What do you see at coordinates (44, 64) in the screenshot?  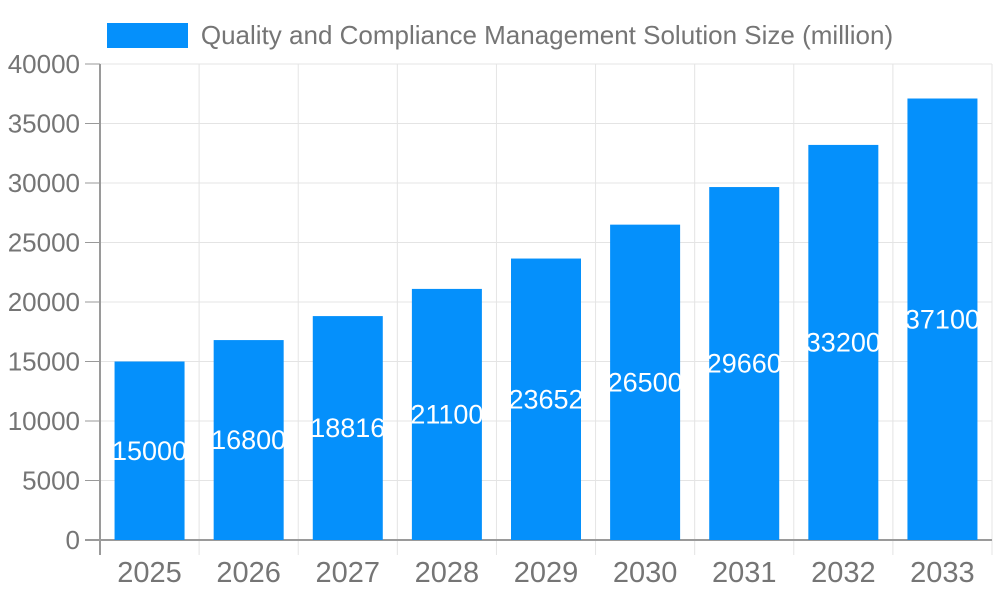 I see `y-axis-tick-label: 40000` at bounding box center [44, 64].